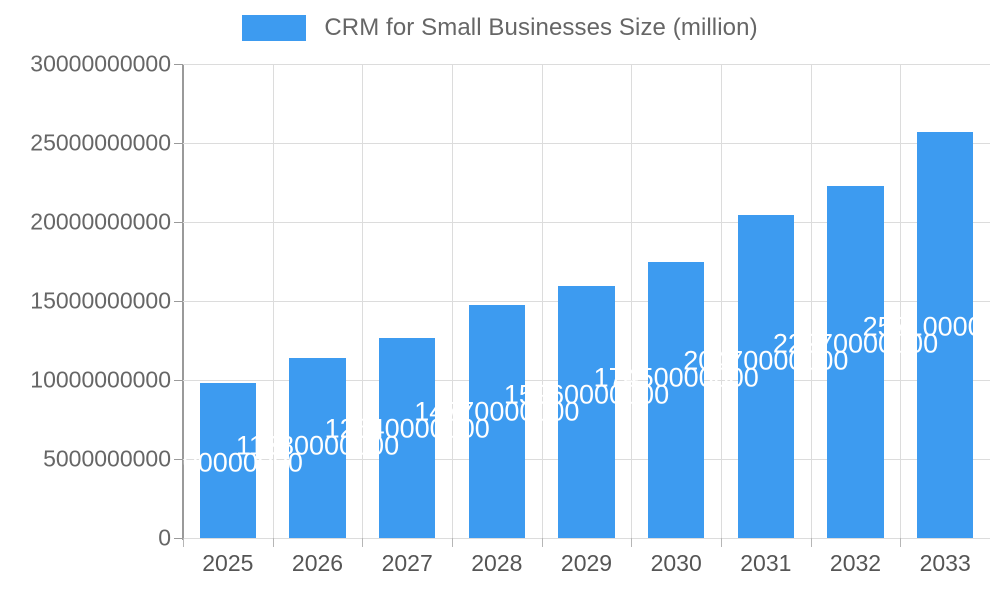 This screenshot has height=600, width=1000. What do you see at coordinates (164, 537) in the screenshot?
I see `y-axis-tick-label: 0` at bounding box center [164, 537].